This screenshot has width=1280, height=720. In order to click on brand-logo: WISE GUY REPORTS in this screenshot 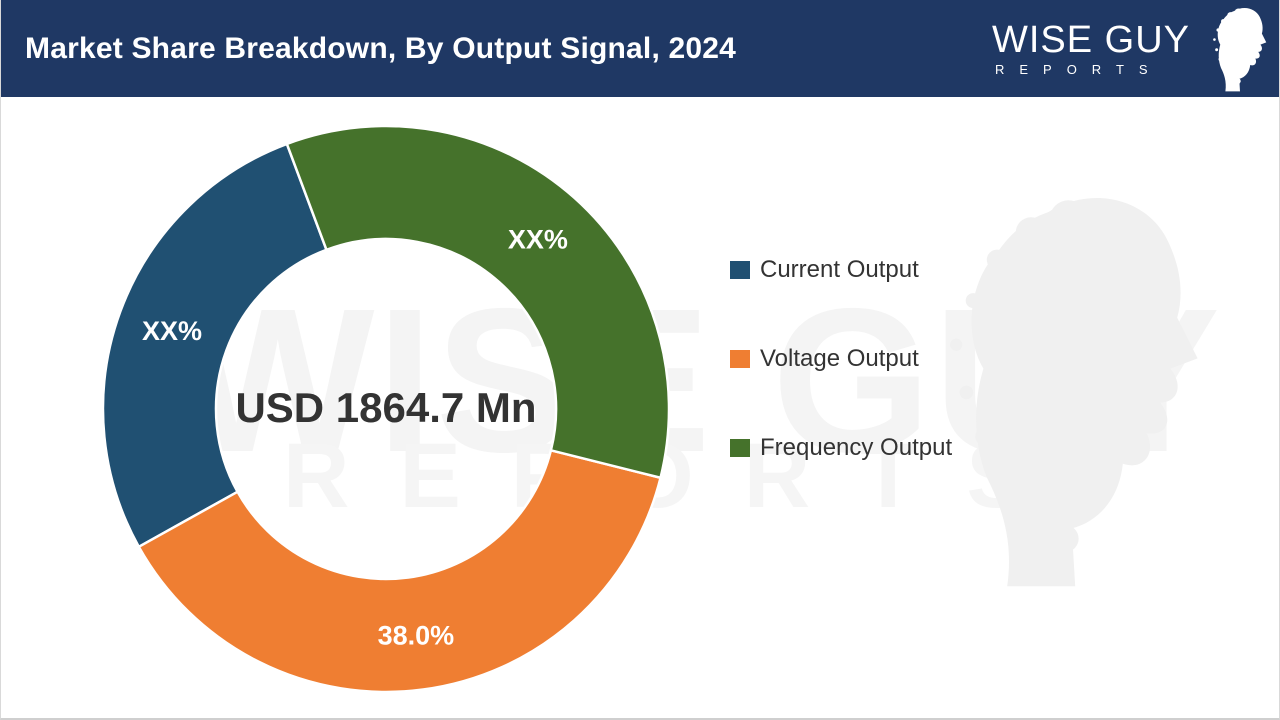, I will do `click(1129, 49)`.